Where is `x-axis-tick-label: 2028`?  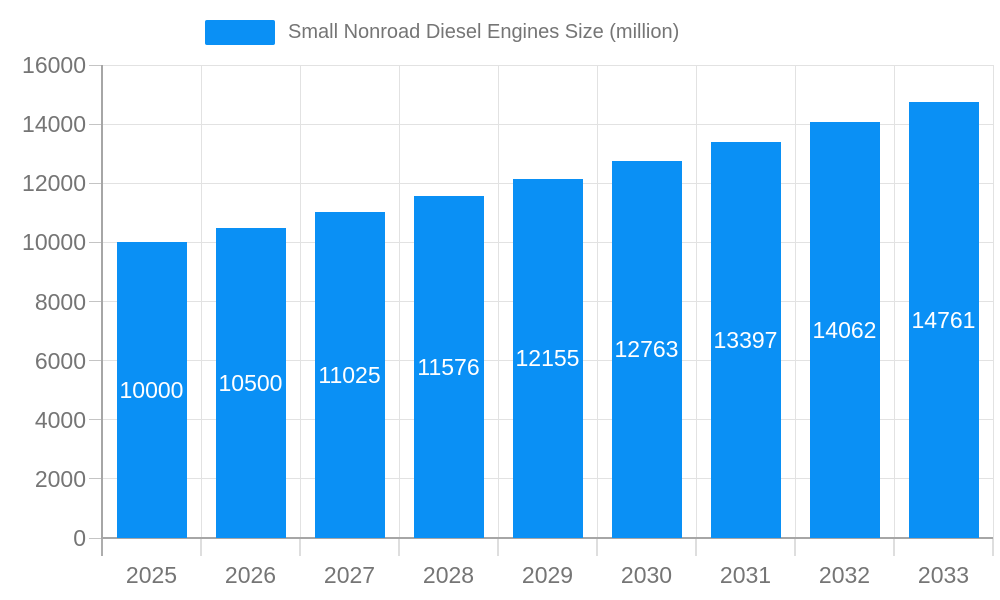 x-axis-tick-label: 2028 is located at coordinates (448, 575).